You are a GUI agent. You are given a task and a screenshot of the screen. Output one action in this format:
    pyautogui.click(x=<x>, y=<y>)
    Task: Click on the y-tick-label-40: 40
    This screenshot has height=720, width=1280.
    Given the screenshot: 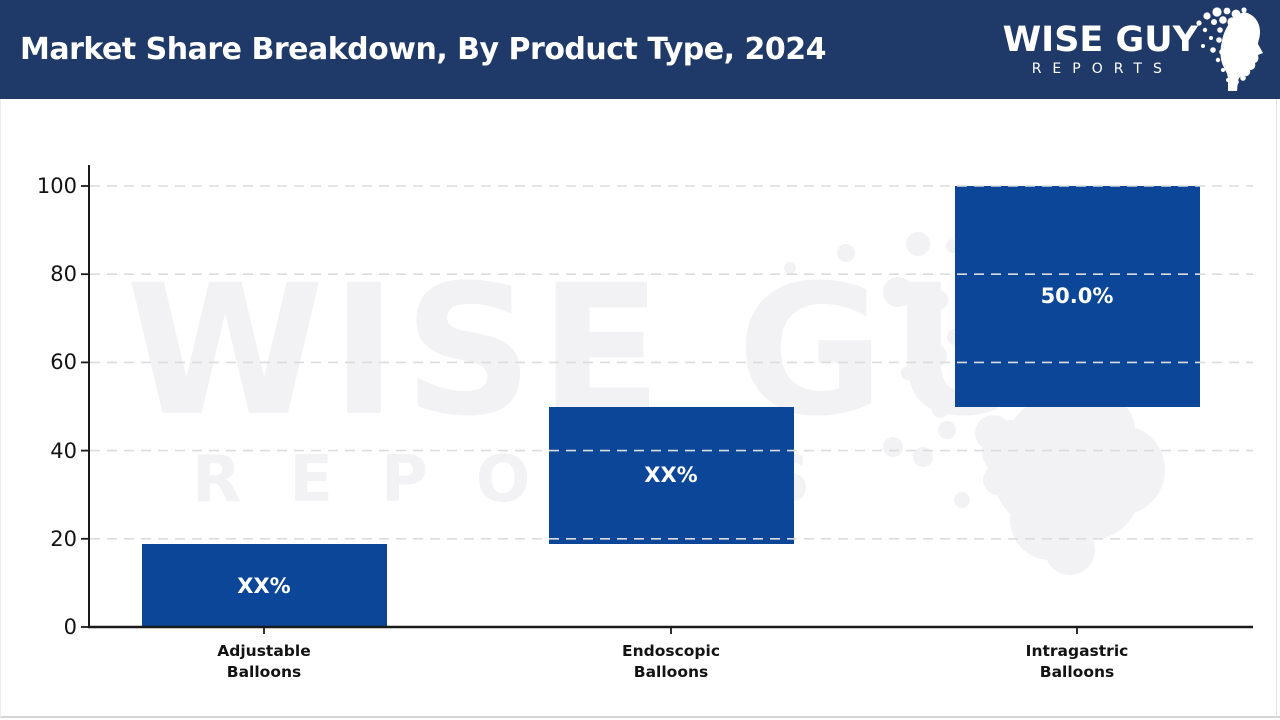 What is the action you would take?
    pyautogui.click(x=63, y=450)
    